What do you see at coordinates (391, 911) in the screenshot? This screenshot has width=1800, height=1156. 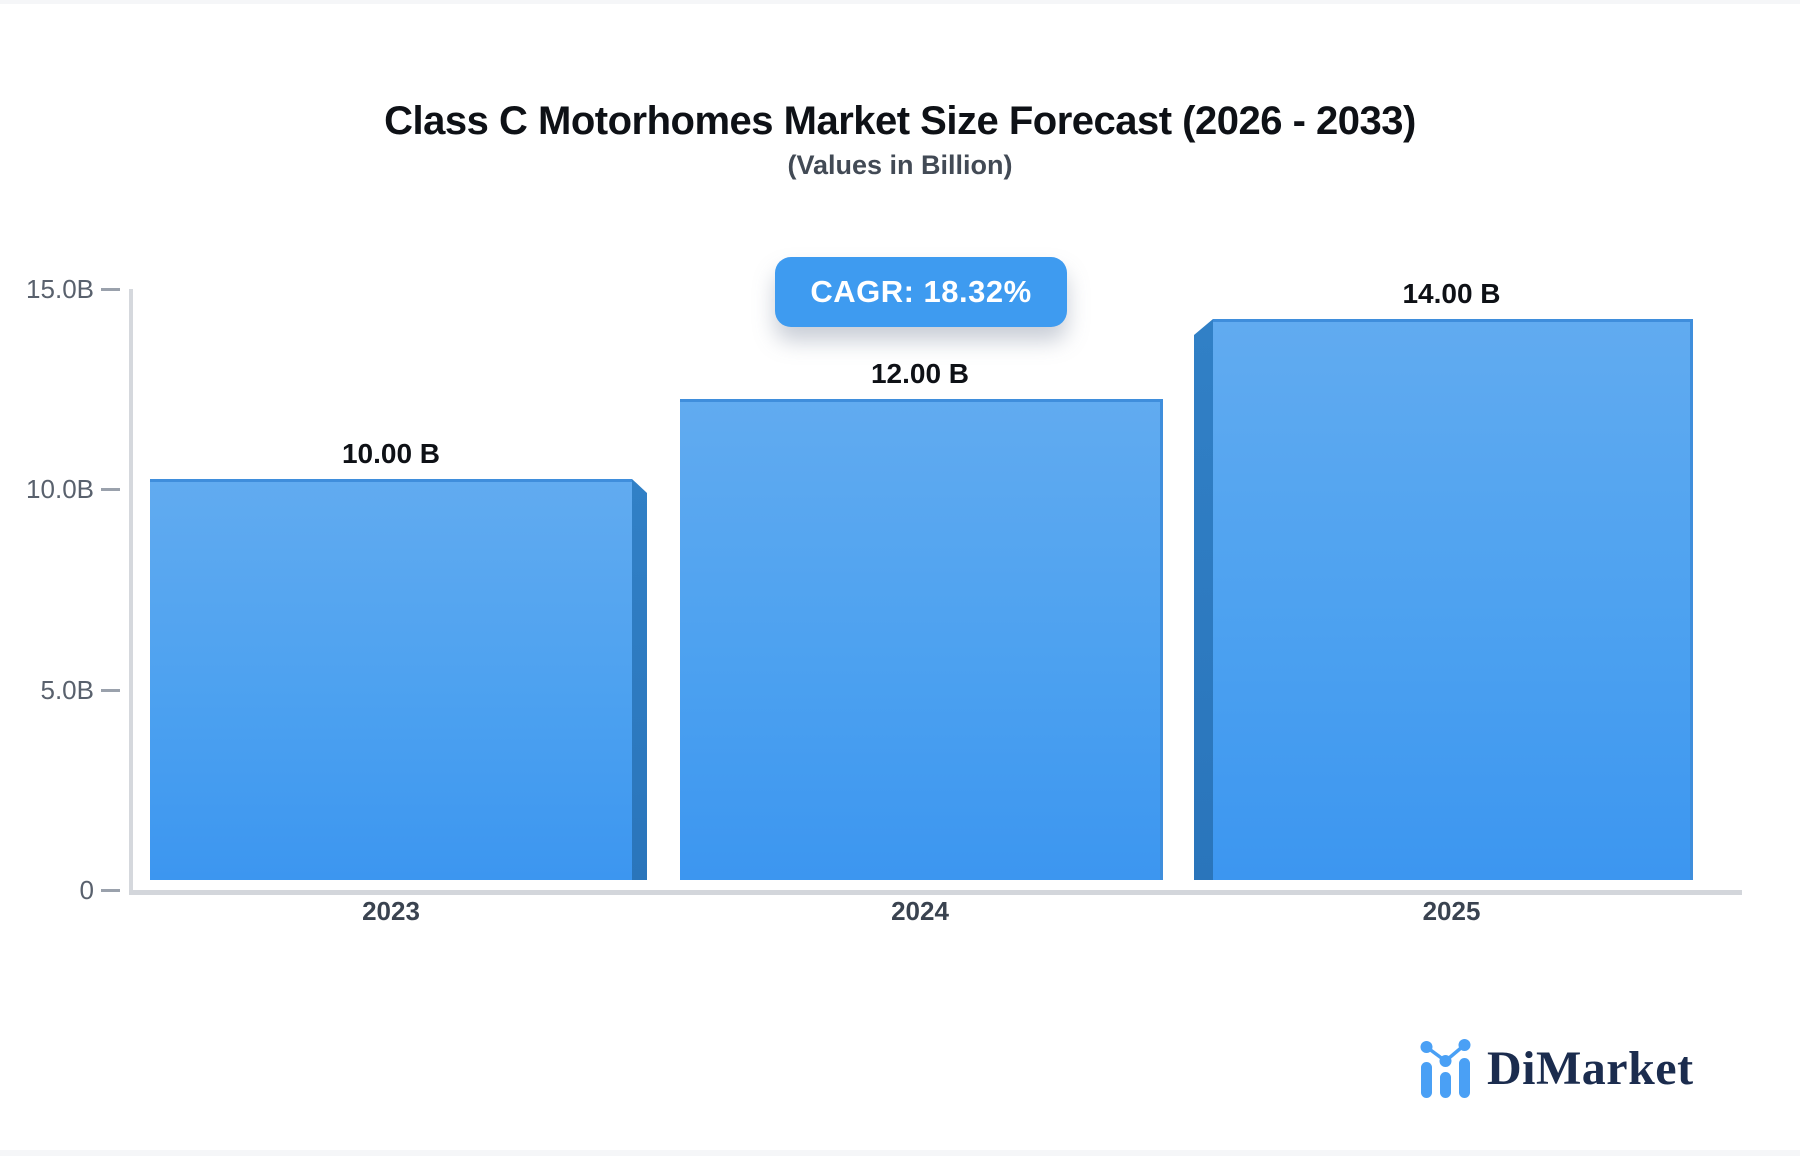 I see `x-axis-label-2023: 2023` at bounding box center [391, 911].